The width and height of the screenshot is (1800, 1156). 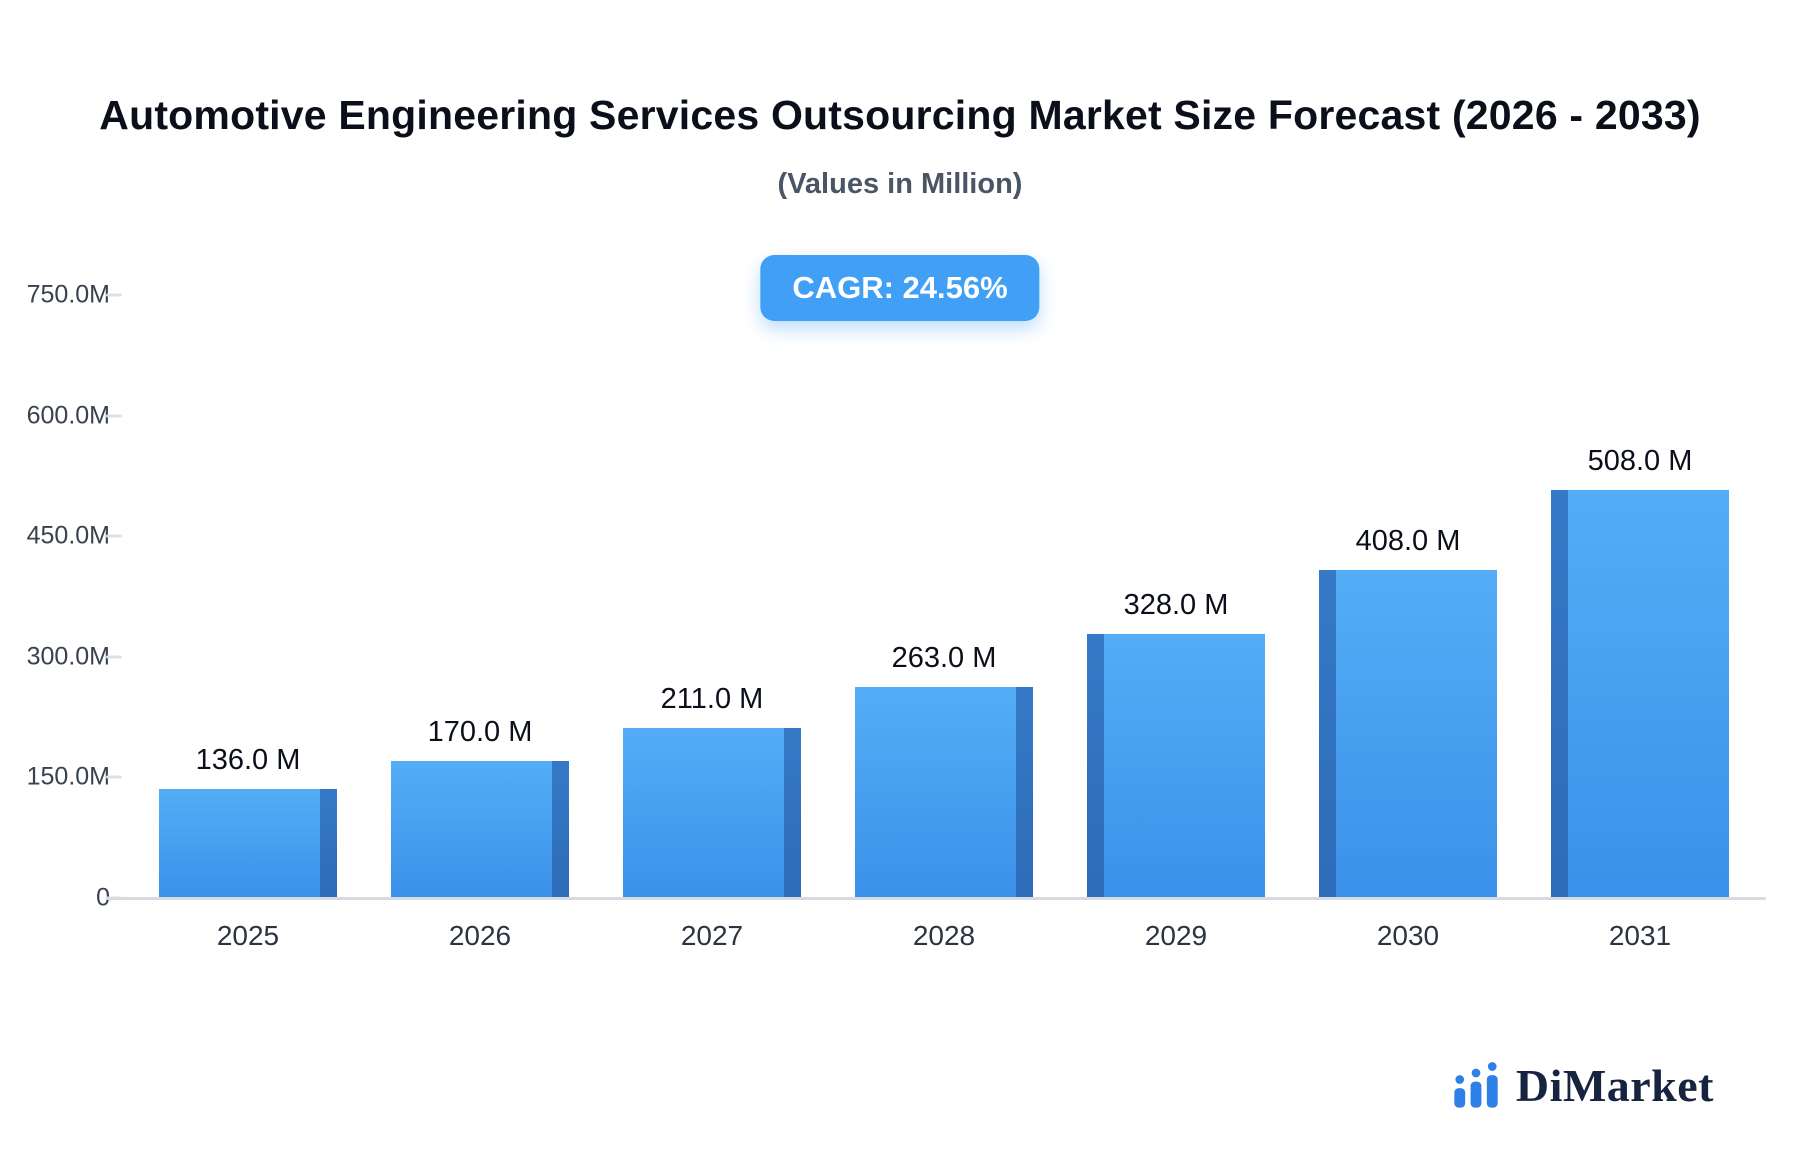 I want to click on x-axis-label: 2027, so click(x=712, y=935).